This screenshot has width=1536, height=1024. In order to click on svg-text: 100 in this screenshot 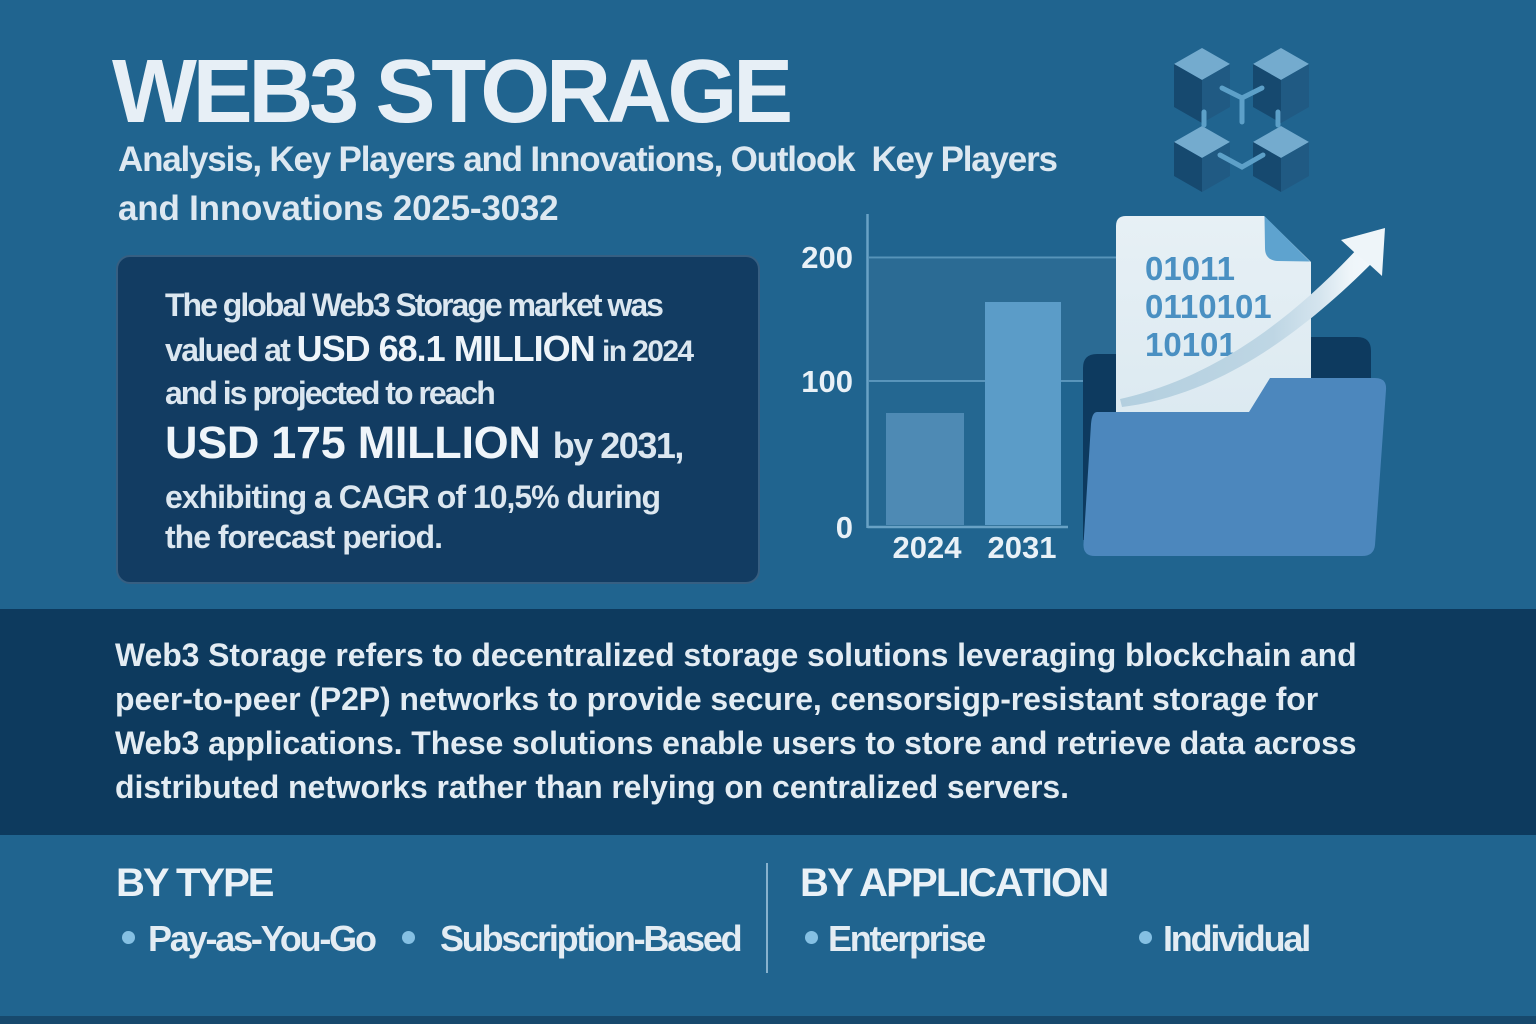, I will do `click(827, 381)`.